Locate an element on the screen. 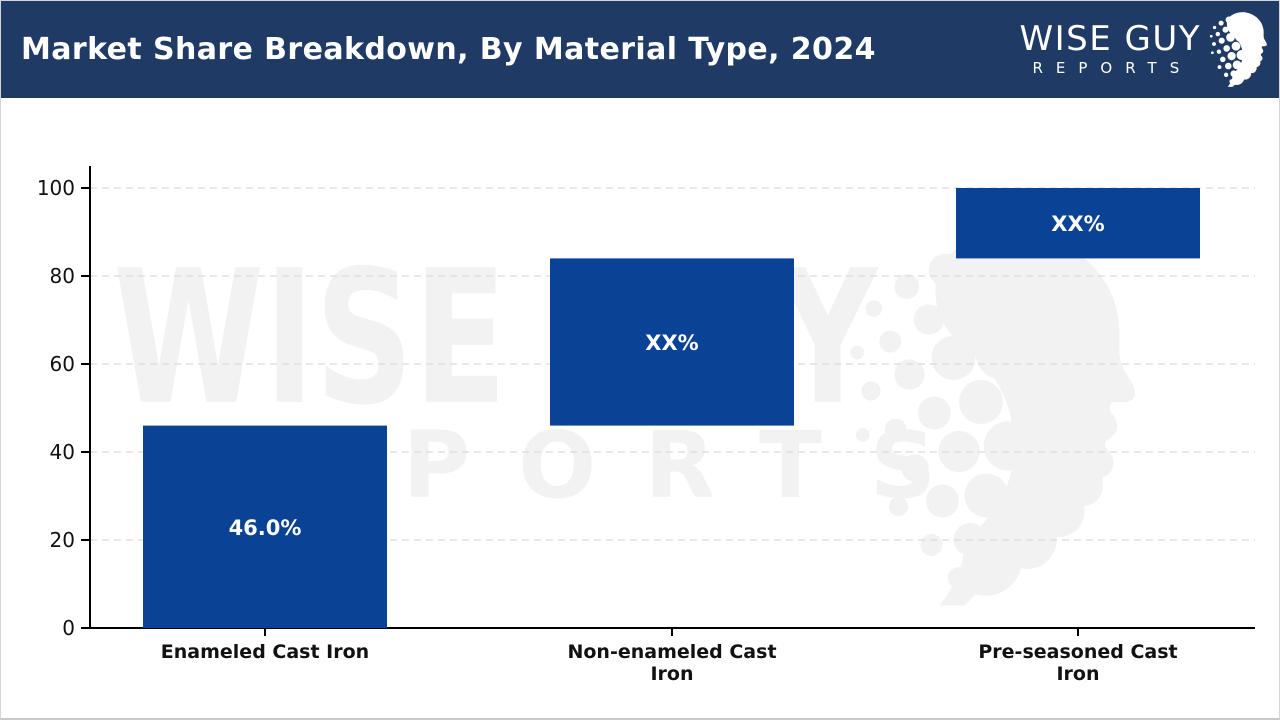 Image resolution: width=1280 pixels, height=720 pixels. y-tick-label: 80 is located at coordinates (62, 276).